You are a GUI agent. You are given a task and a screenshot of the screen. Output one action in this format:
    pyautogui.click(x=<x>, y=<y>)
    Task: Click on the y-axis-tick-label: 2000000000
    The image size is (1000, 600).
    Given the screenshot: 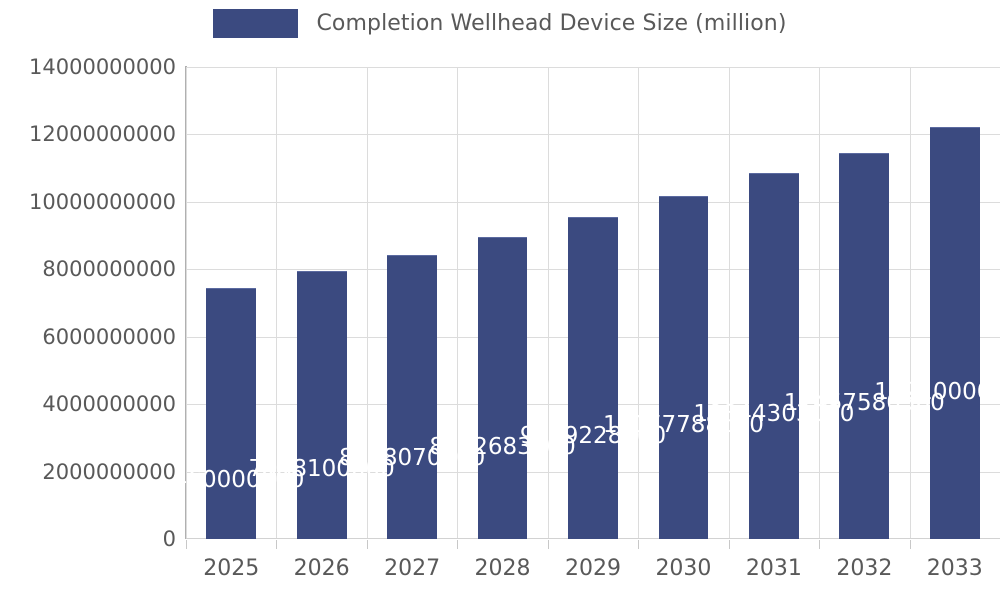 What is the action you would take?
    pyautogui.click(x=109, y=471)
    